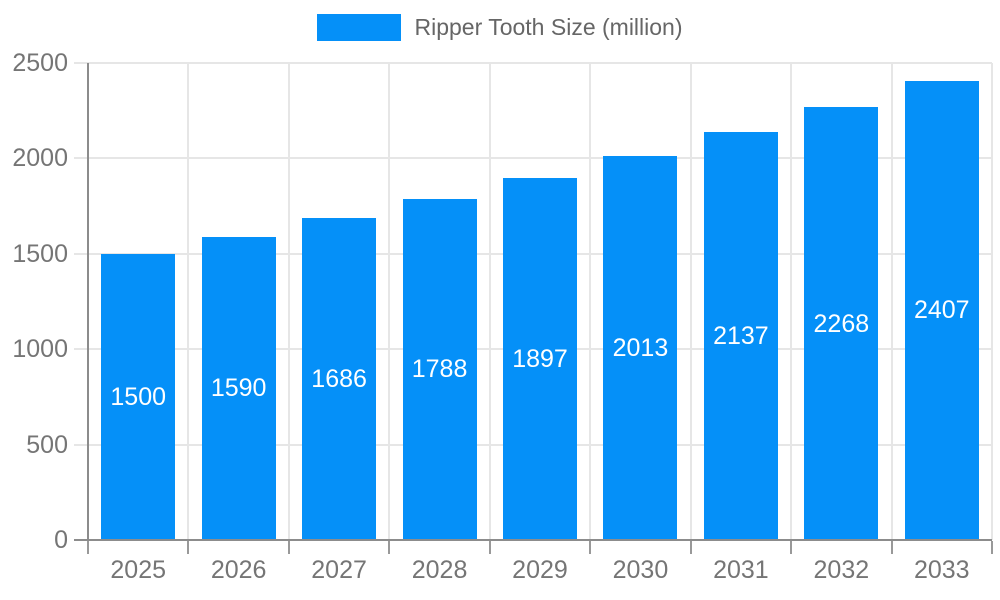  Describe the element at coordinates (40, 349) in the screenshot. I see `y-axis-tick-label: 1000` at that location.